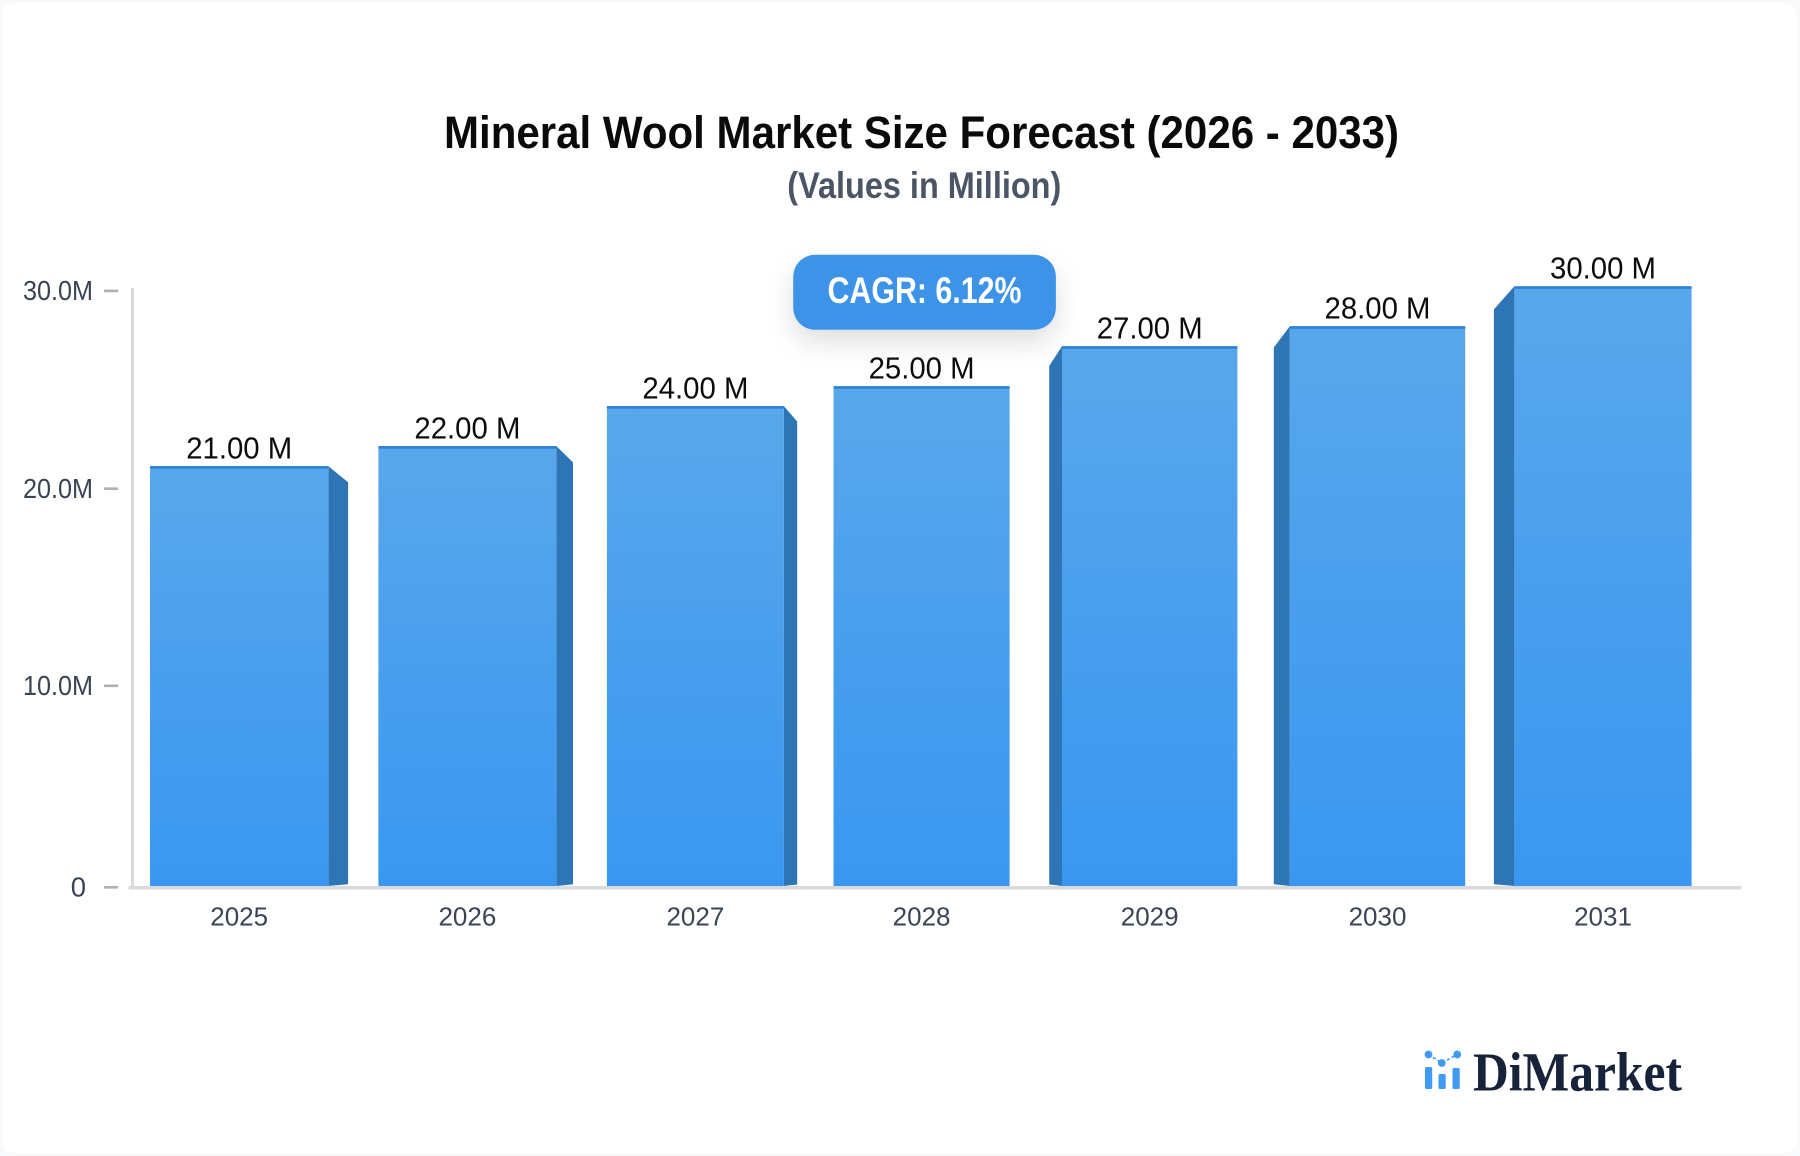 The height and width of the screenshot is (1156, 1800). What do you see at coordinates (695, 389) in the screenshot?
I see `svg-text: 24.00 M` at bounding box center [695, 389].